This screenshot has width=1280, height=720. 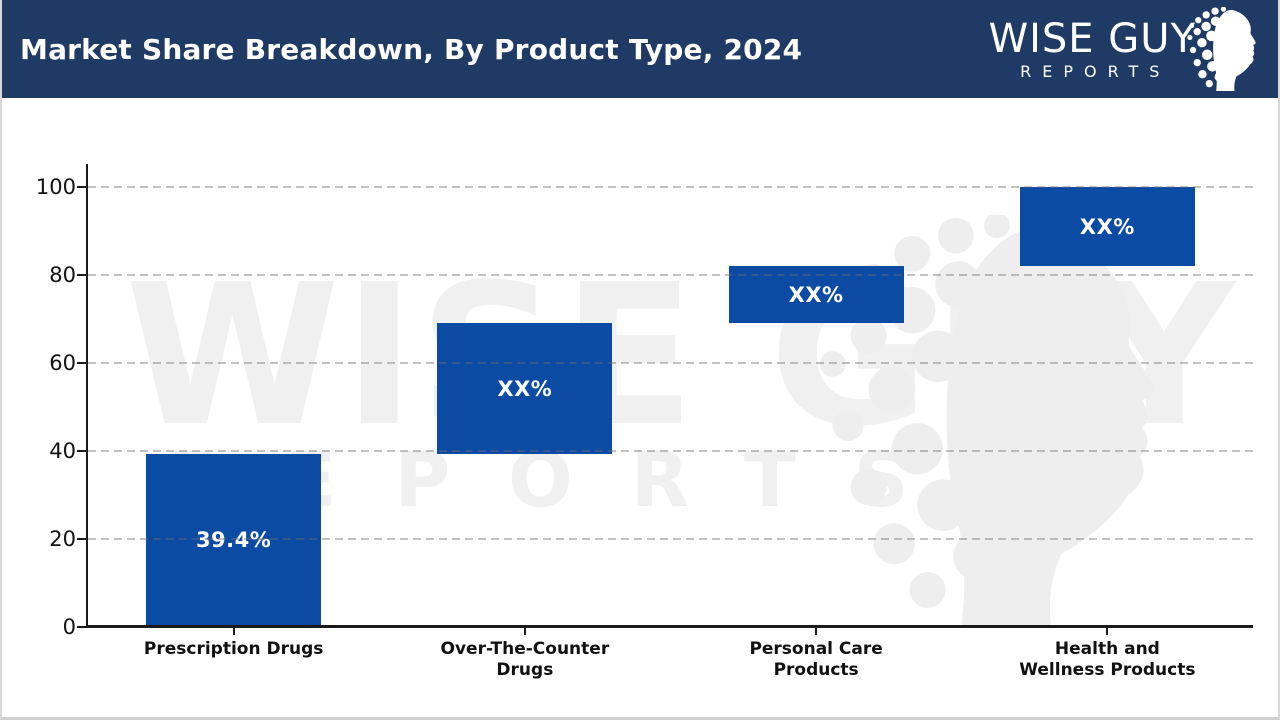 What do you see at coordinates (62, 451) in the screenshot?
I see `y-tick-label: 40` at bounding box center [62, 451].